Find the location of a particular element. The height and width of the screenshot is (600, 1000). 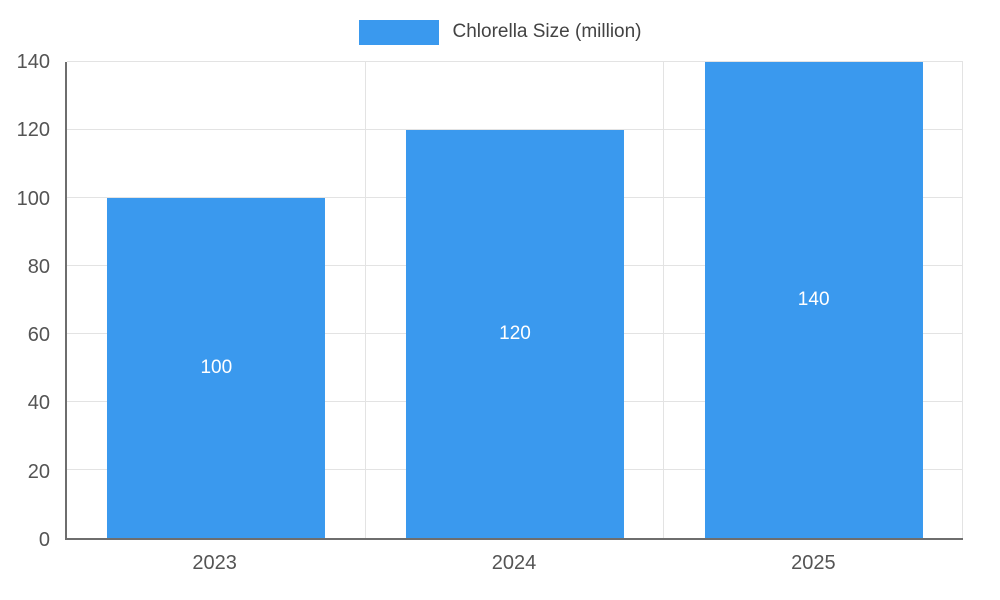

bar-2024: 120 is located at coordinates (514, 334).